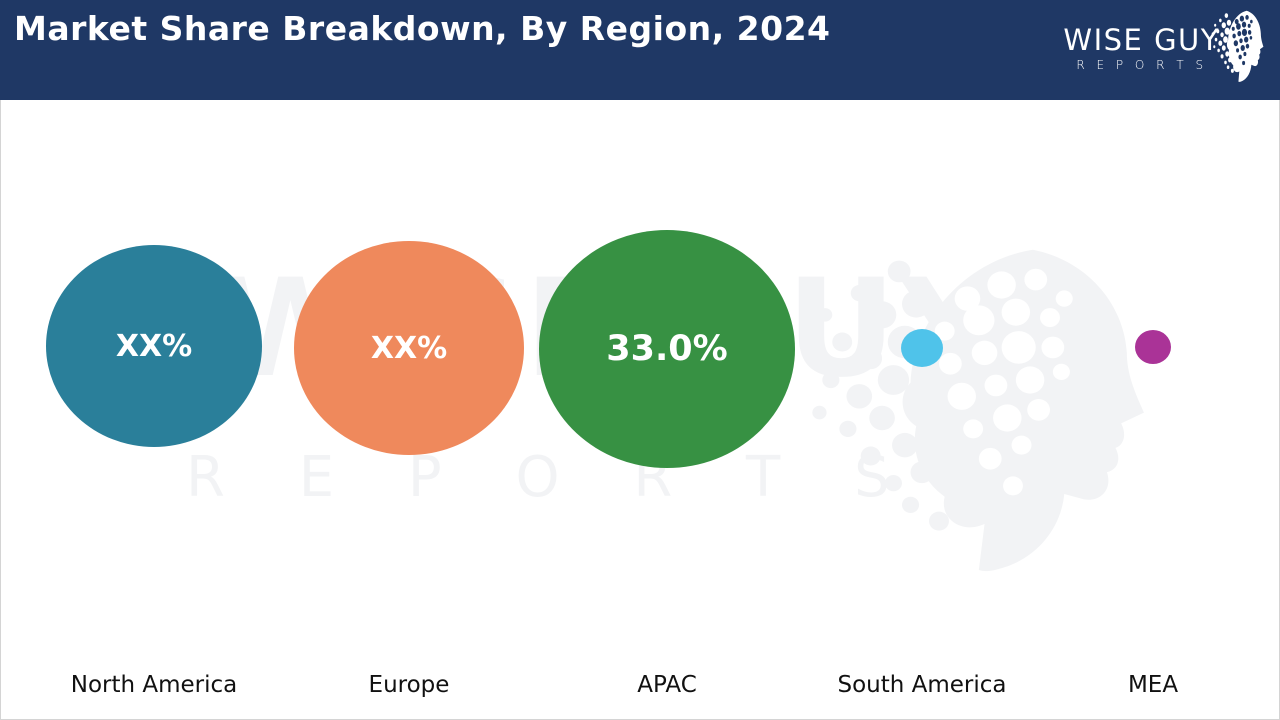 This screenshot has height=720, width=1280. I want to click on bubble-north-america: XX%, so click(154, 346).